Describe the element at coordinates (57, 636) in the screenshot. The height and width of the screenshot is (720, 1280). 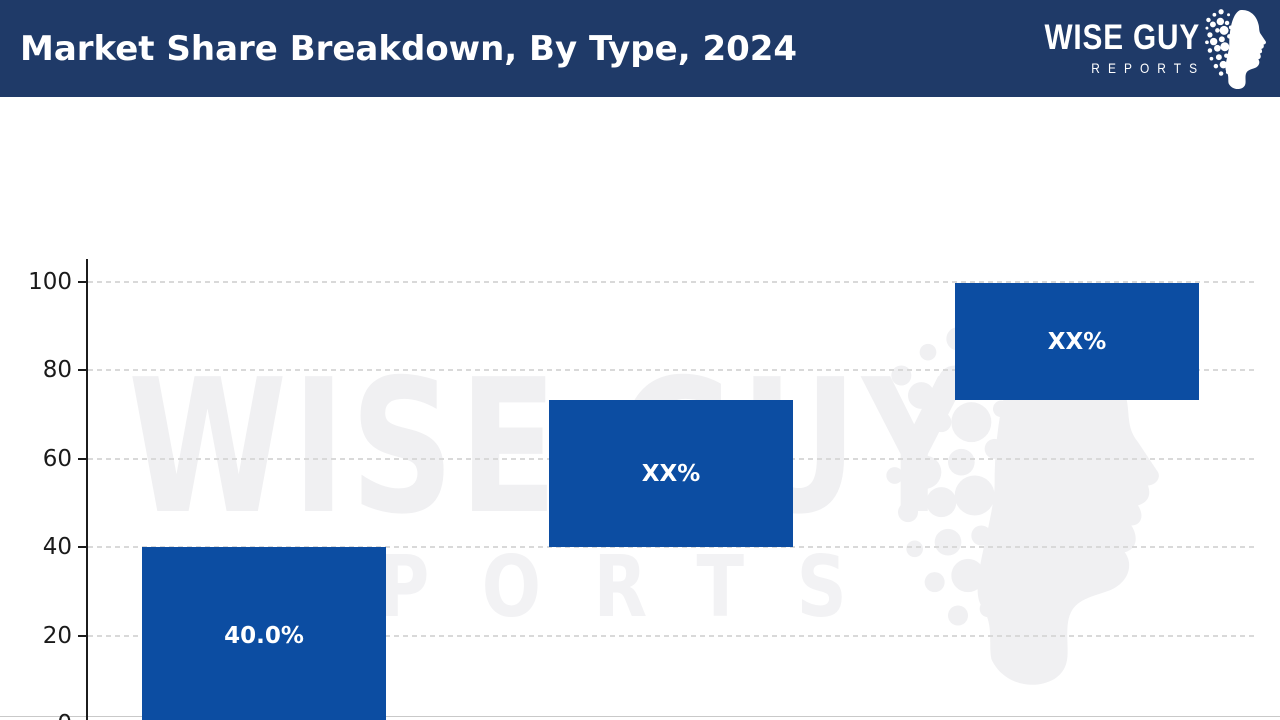
I see `y-tick-label: 20` at that location.